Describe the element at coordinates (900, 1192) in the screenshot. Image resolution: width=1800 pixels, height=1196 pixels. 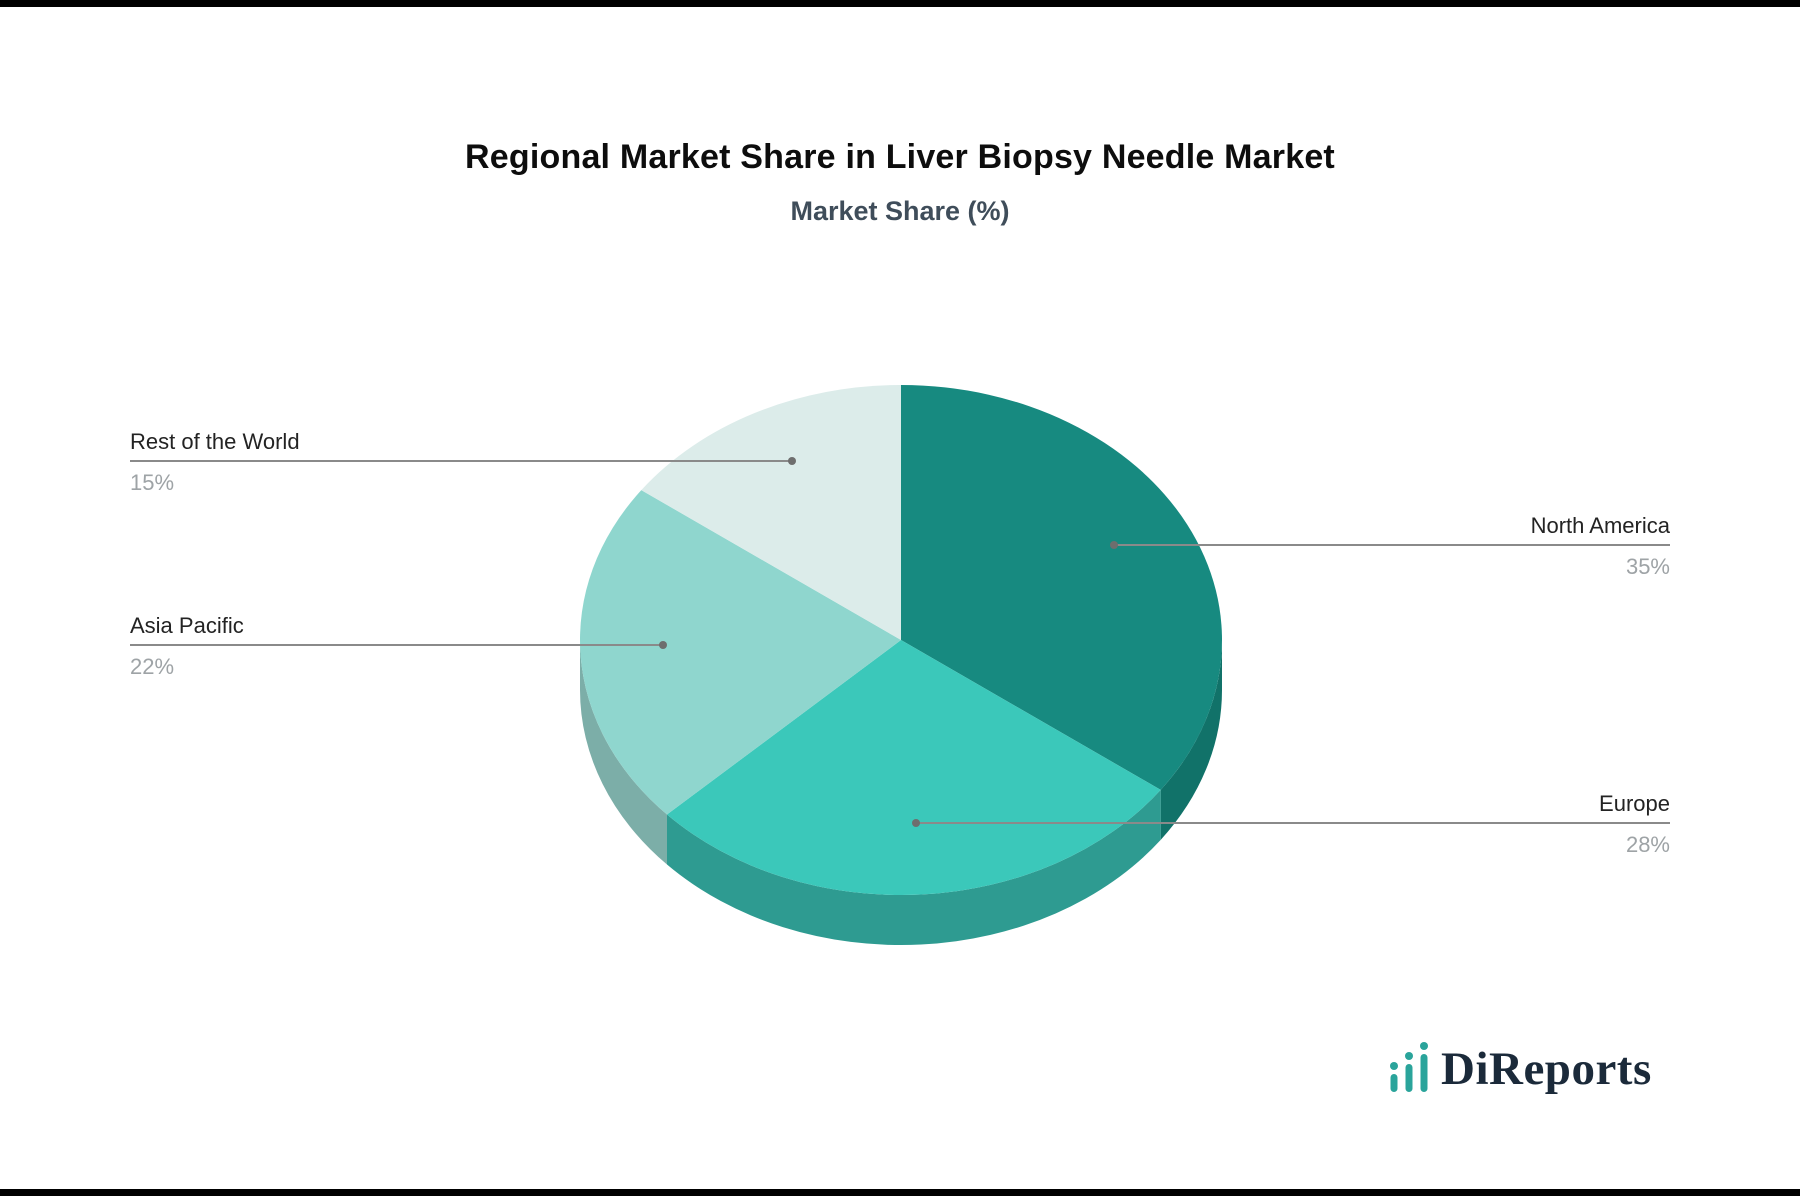
I see `bottom-border` at that location.